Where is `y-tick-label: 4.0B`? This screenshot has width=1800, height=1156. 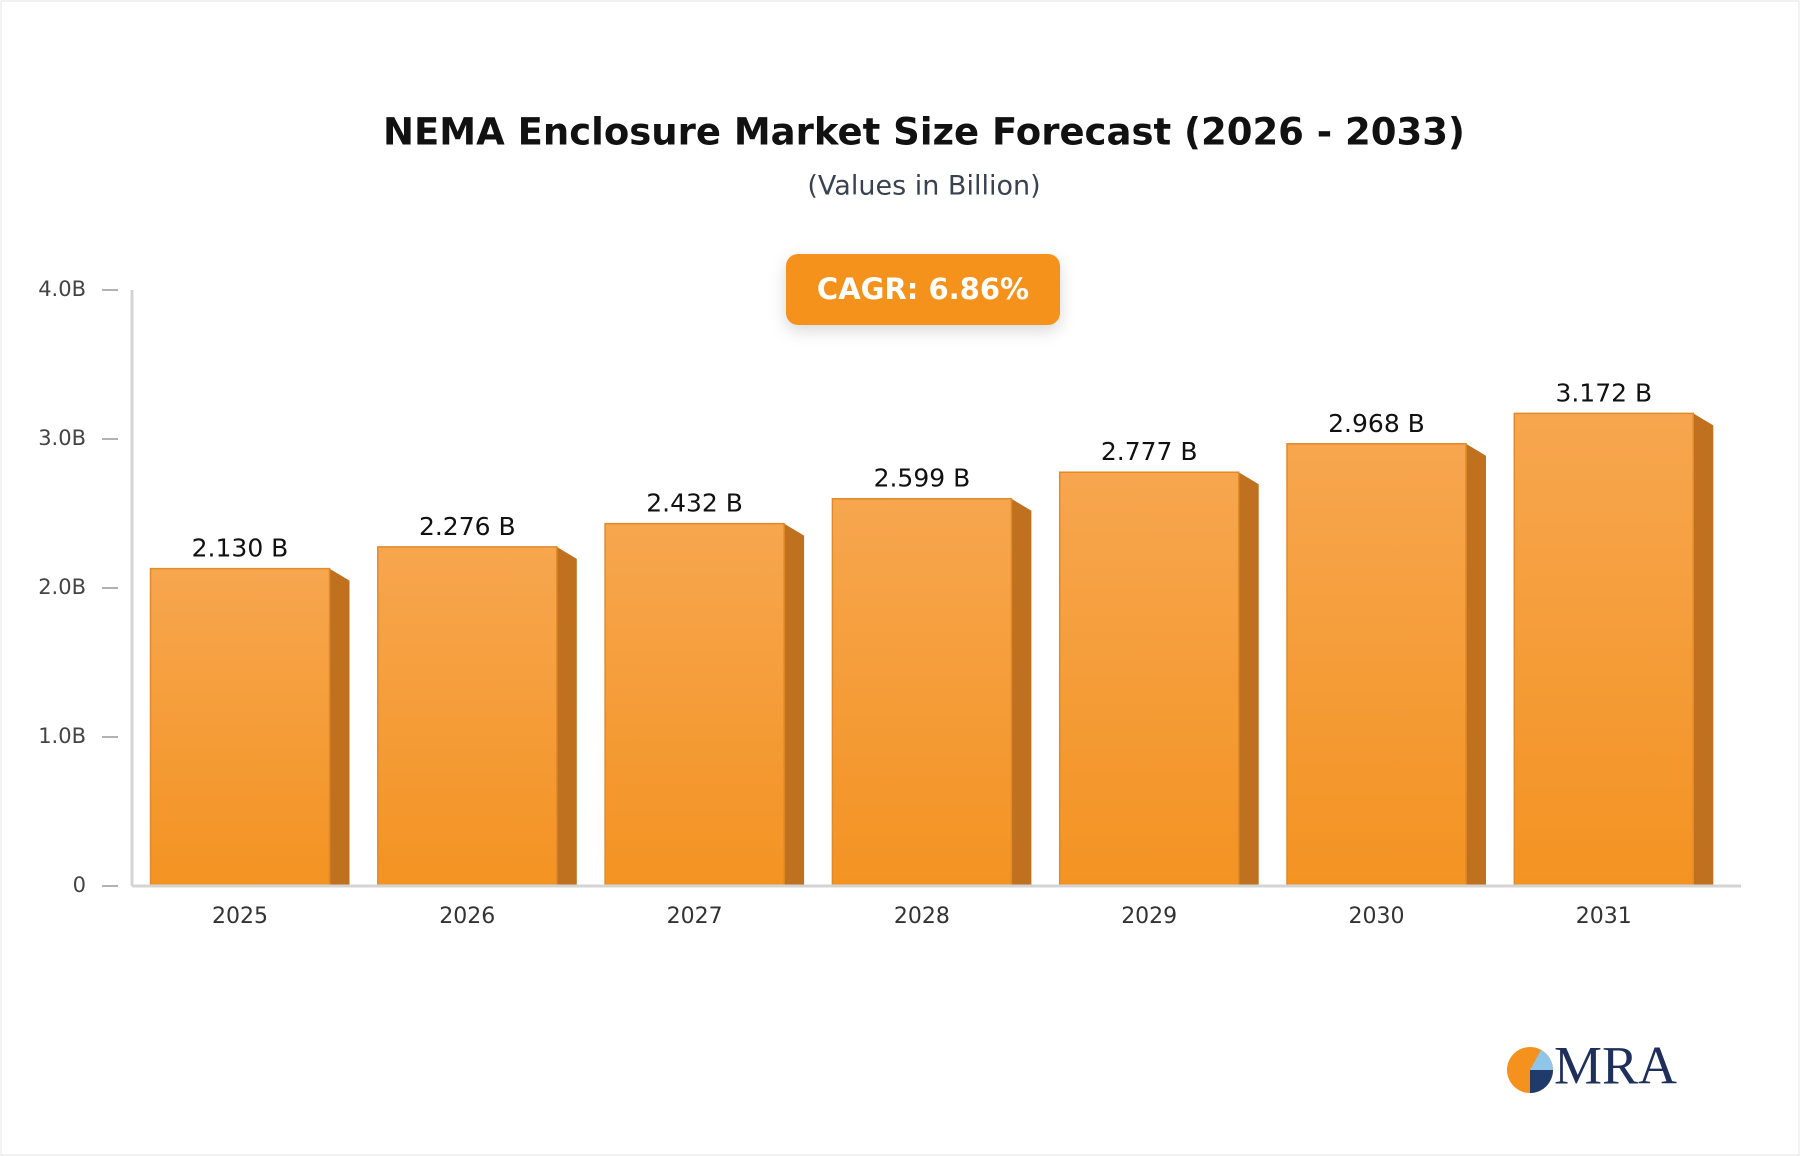
y-tick-label: 4.0B is located at coordinates (62, 289).